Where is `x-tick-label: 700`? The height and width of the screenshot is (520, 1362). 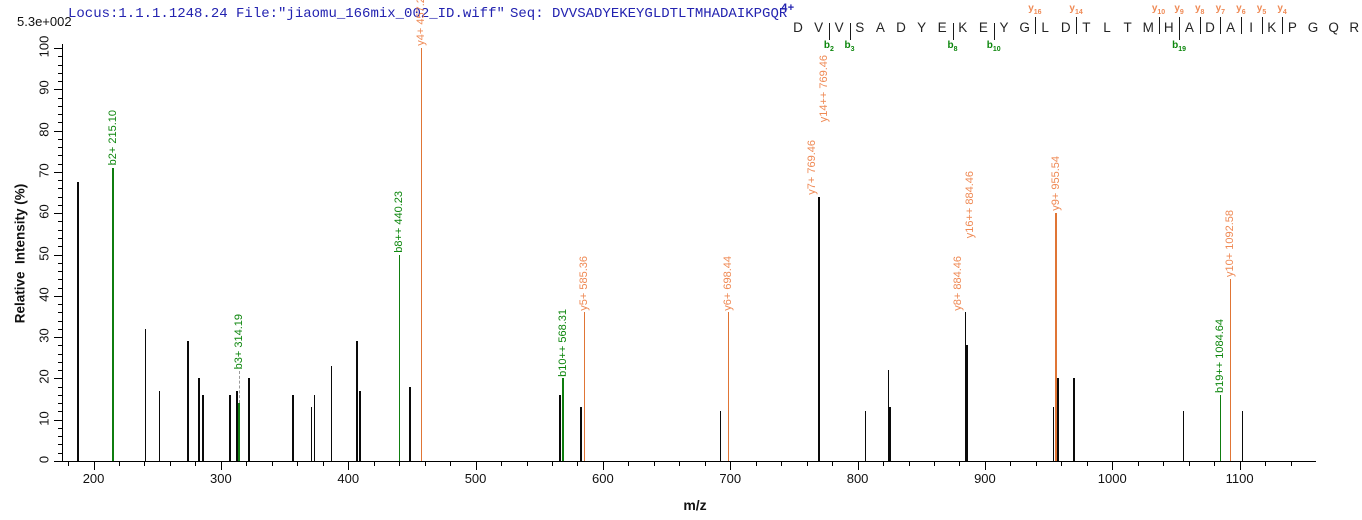
x-tick-label: 700 is located at coordinates (730, 478).